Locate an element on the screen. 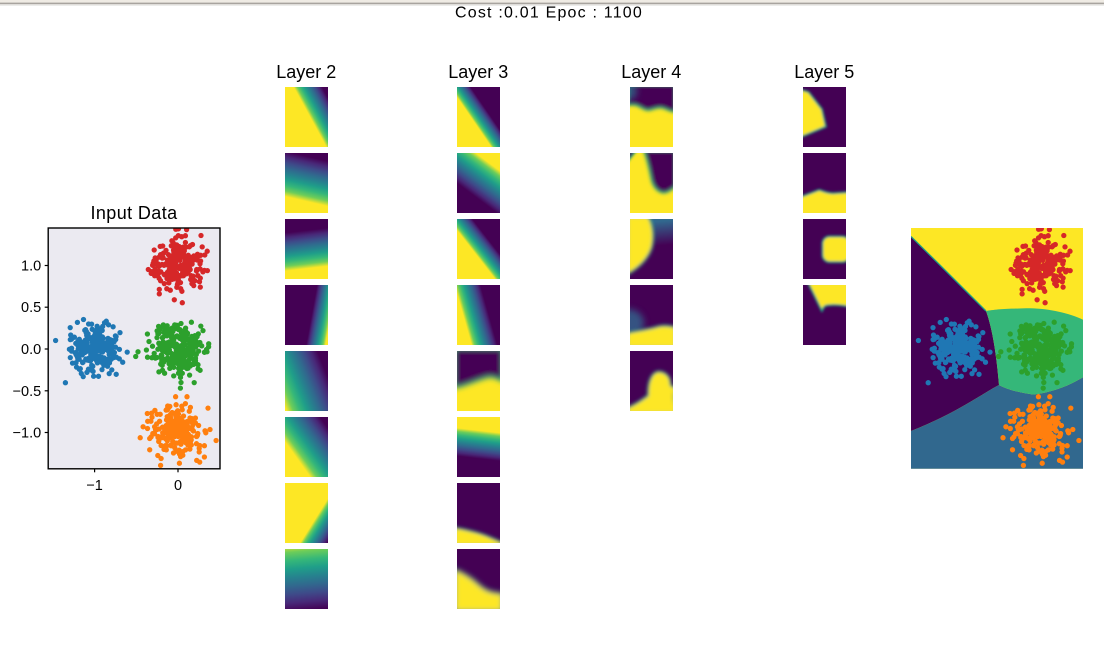 The image size is (1104, 649). svg-text: Input Data is located at coordinates (134, 213).